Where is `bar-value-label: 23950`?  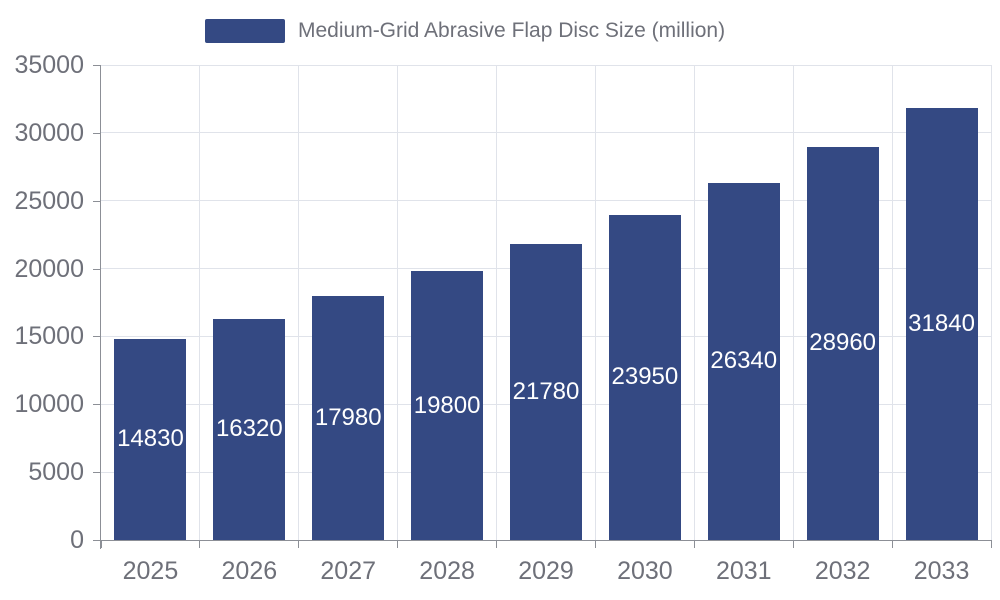
bar-value-label: 23950 is located at coordinates (645, 377).